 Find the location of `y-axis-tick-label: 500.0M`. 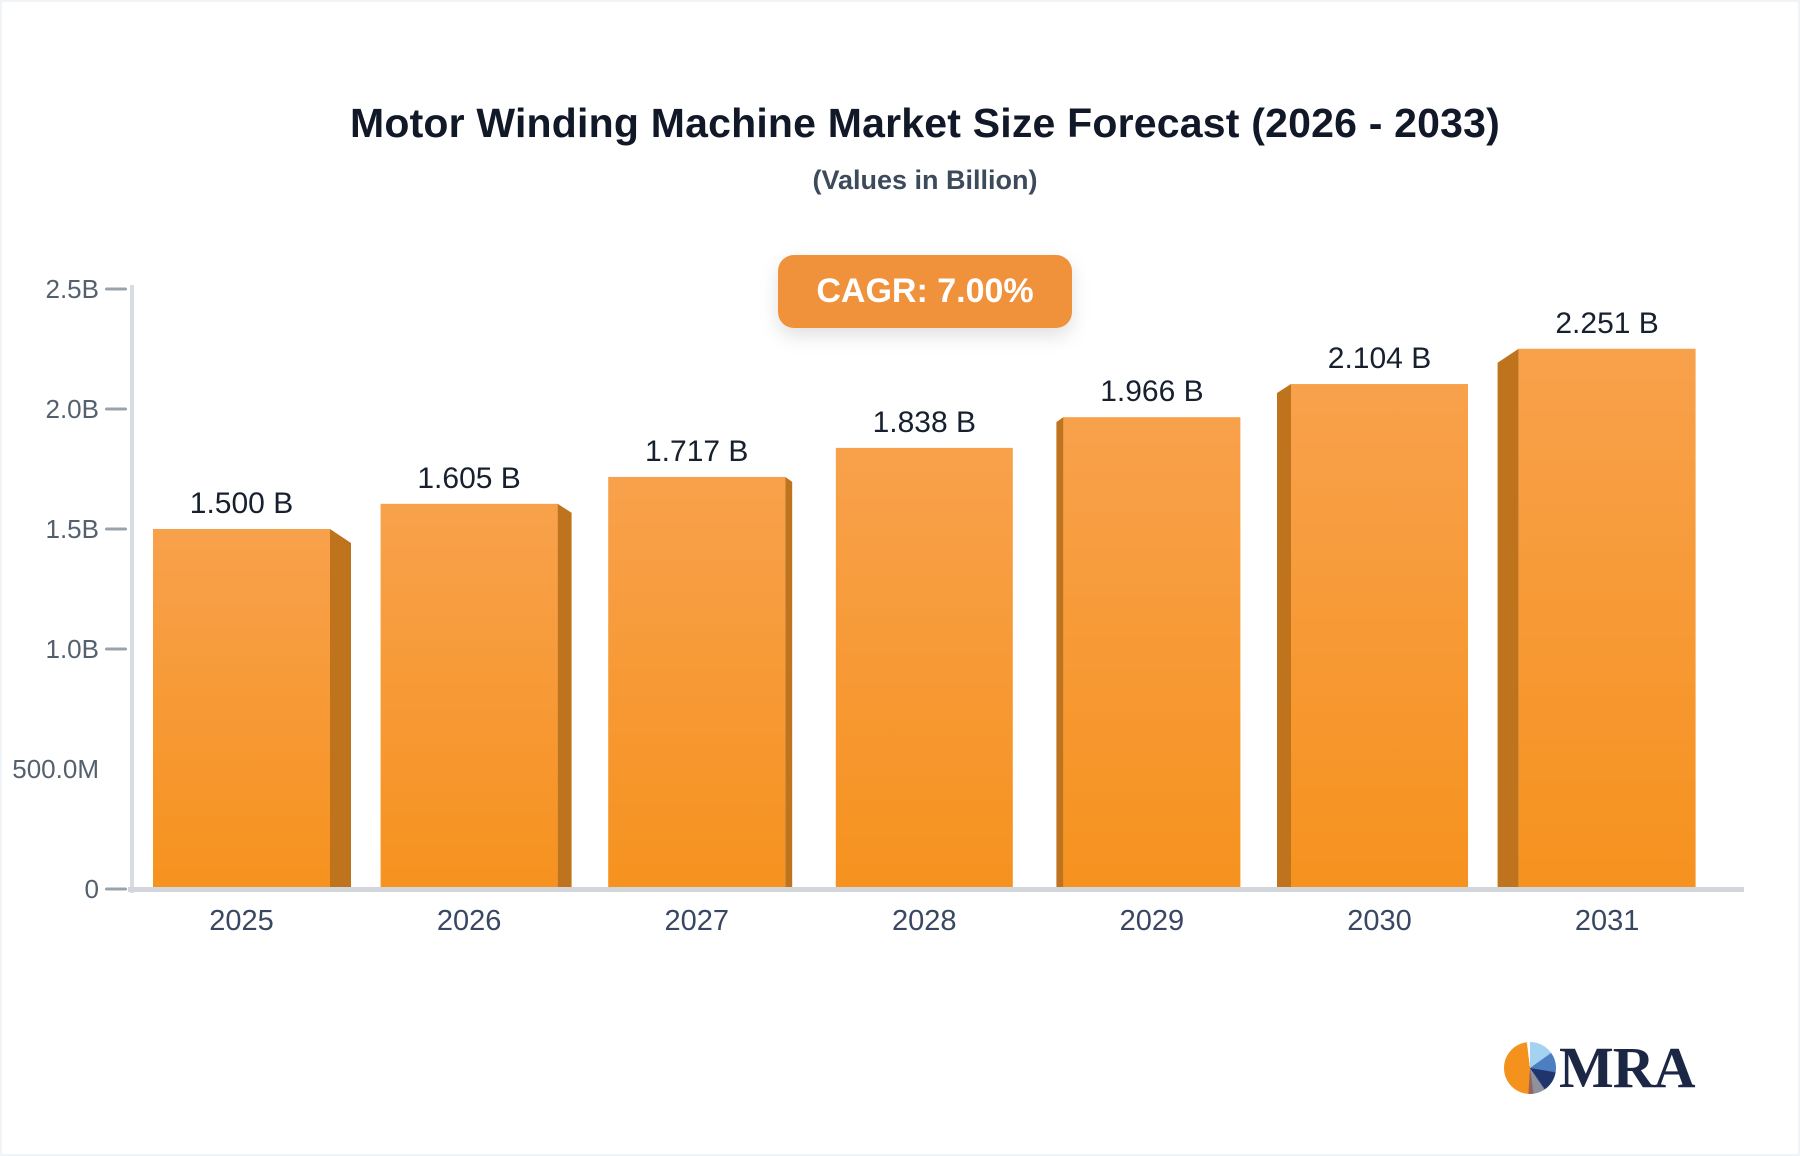

y-axis-tick-label: 500.0M is located at coordinates (55, 769).